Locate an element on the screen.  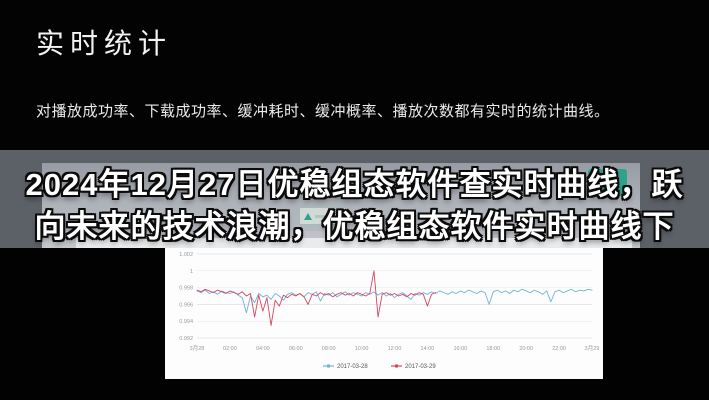
widget-bar-decoration is located at coordinates (328, 216).